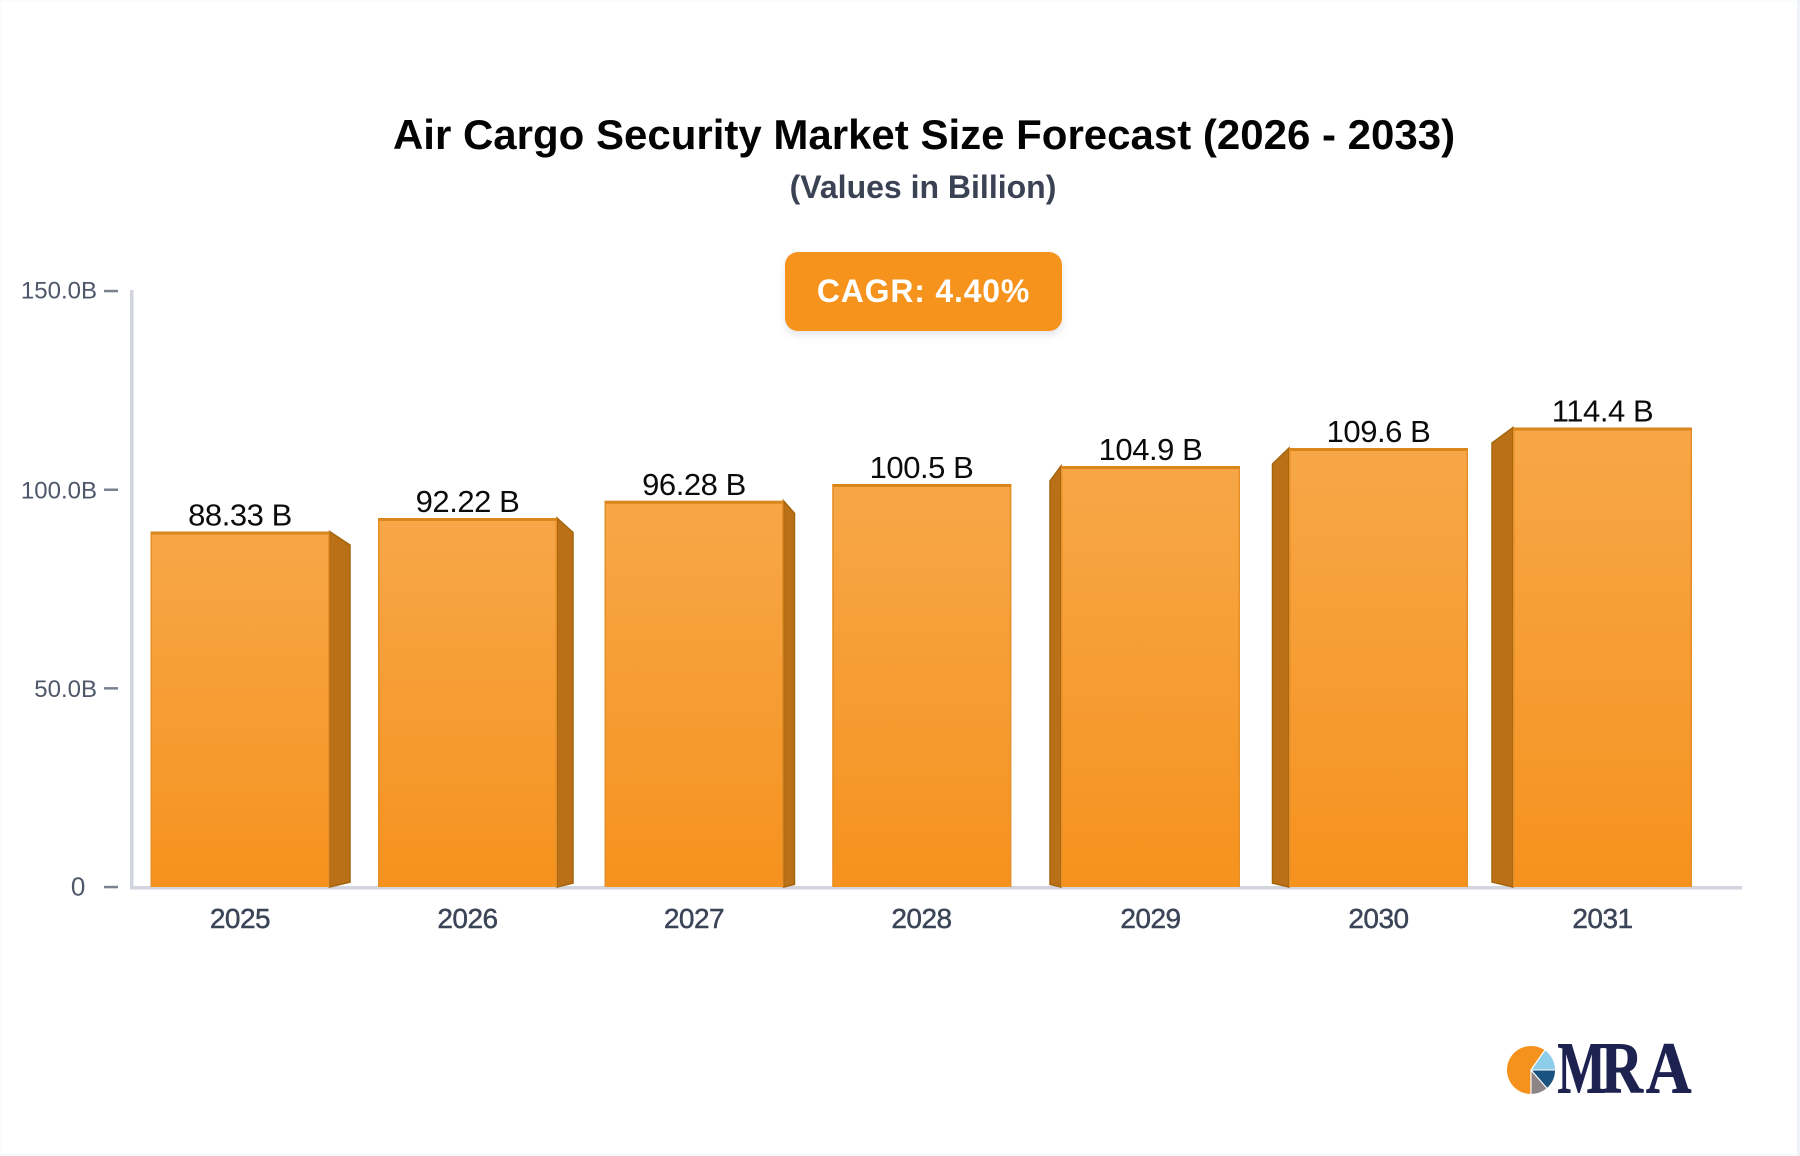  What do you see at coordinates (694, 918) in the screenshot?
I see `svg-text: 2027` at bounding box center [694, 918].